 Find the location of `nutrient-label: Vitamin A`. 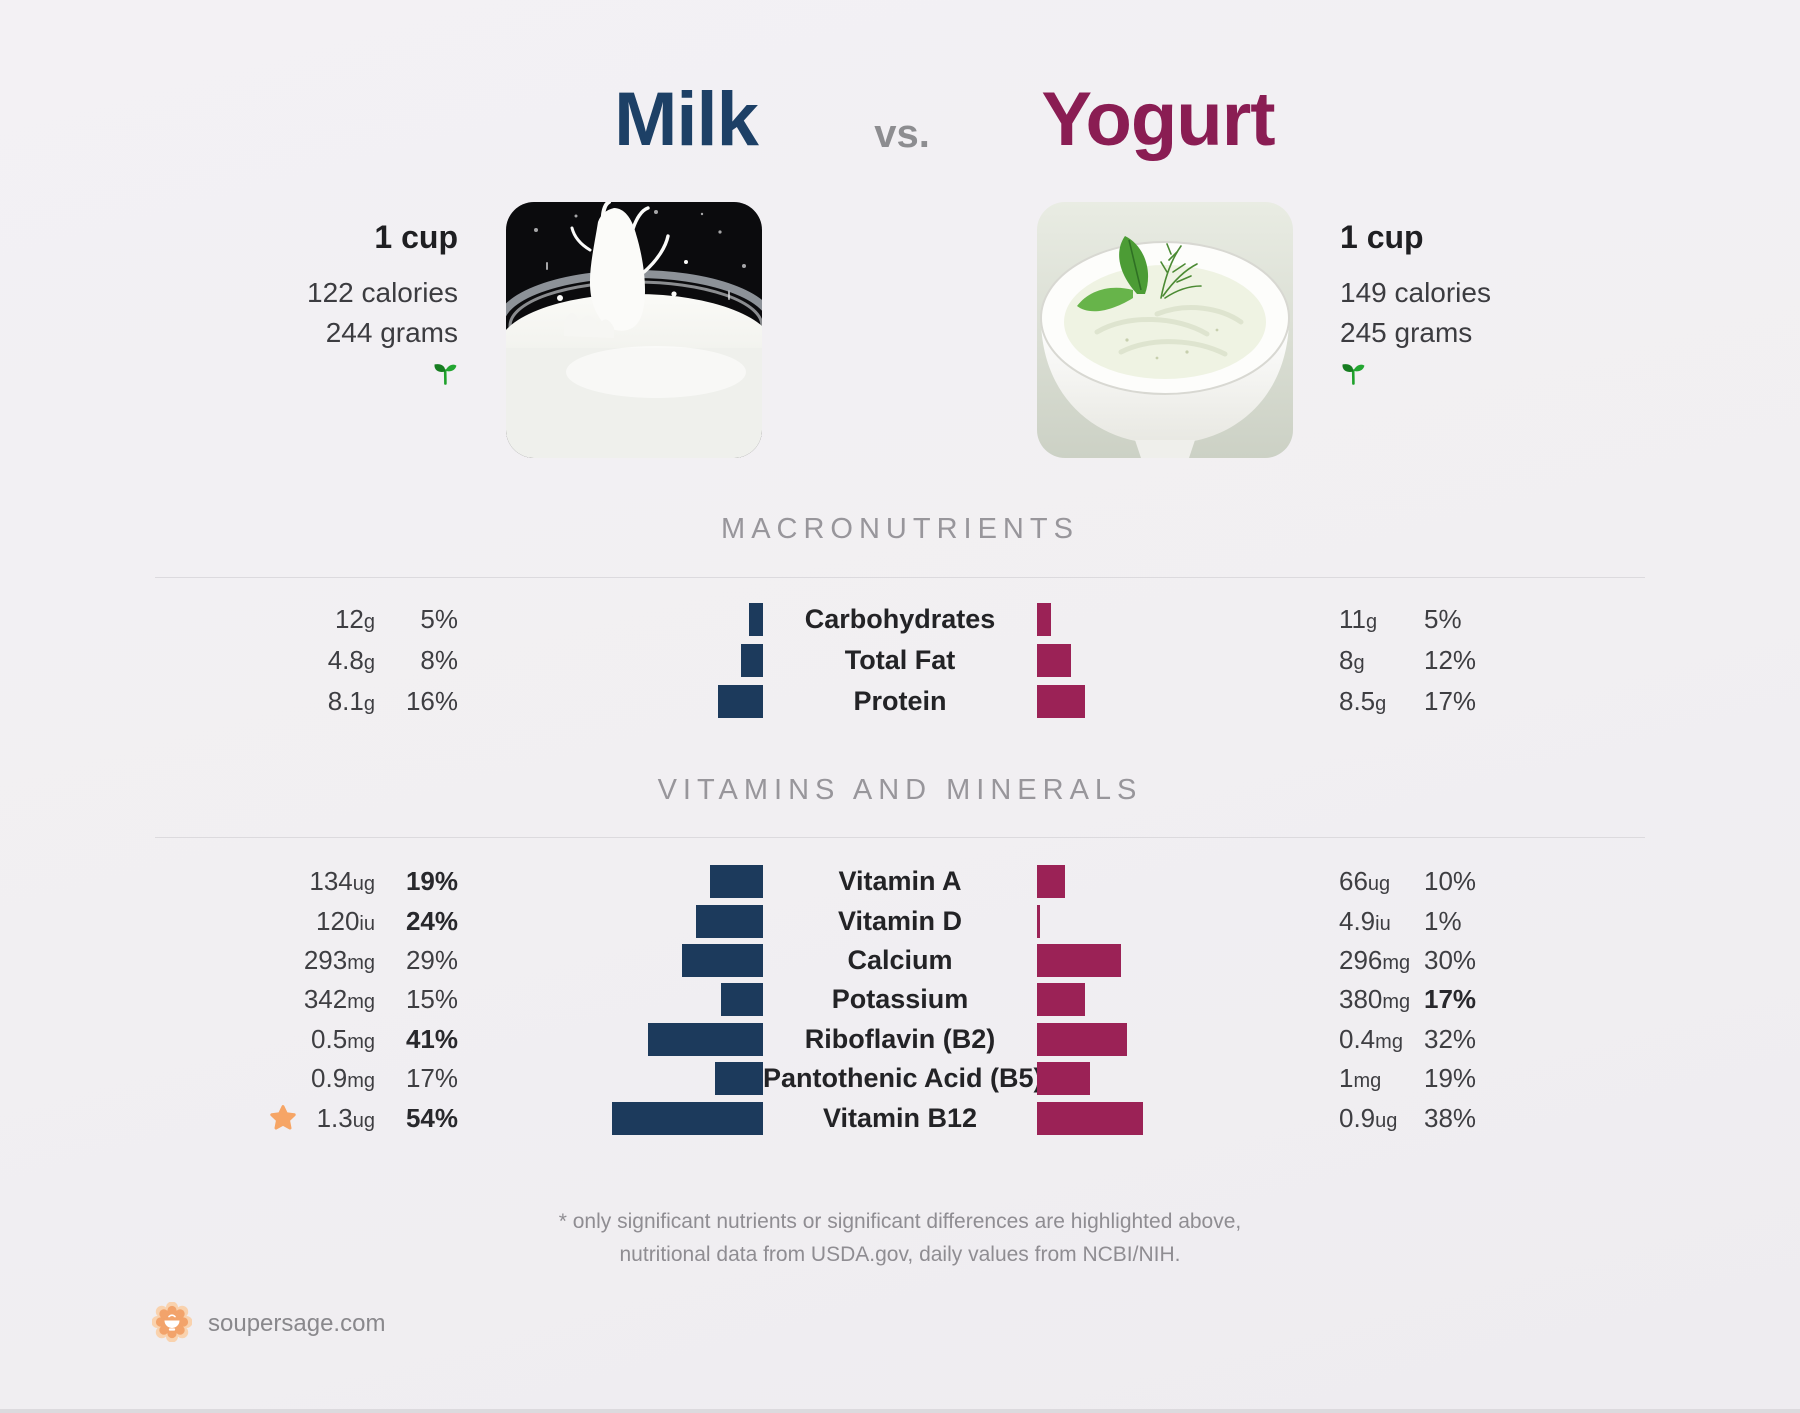

nutrient-label: Vitamin A is located at coordinates (900, 881).